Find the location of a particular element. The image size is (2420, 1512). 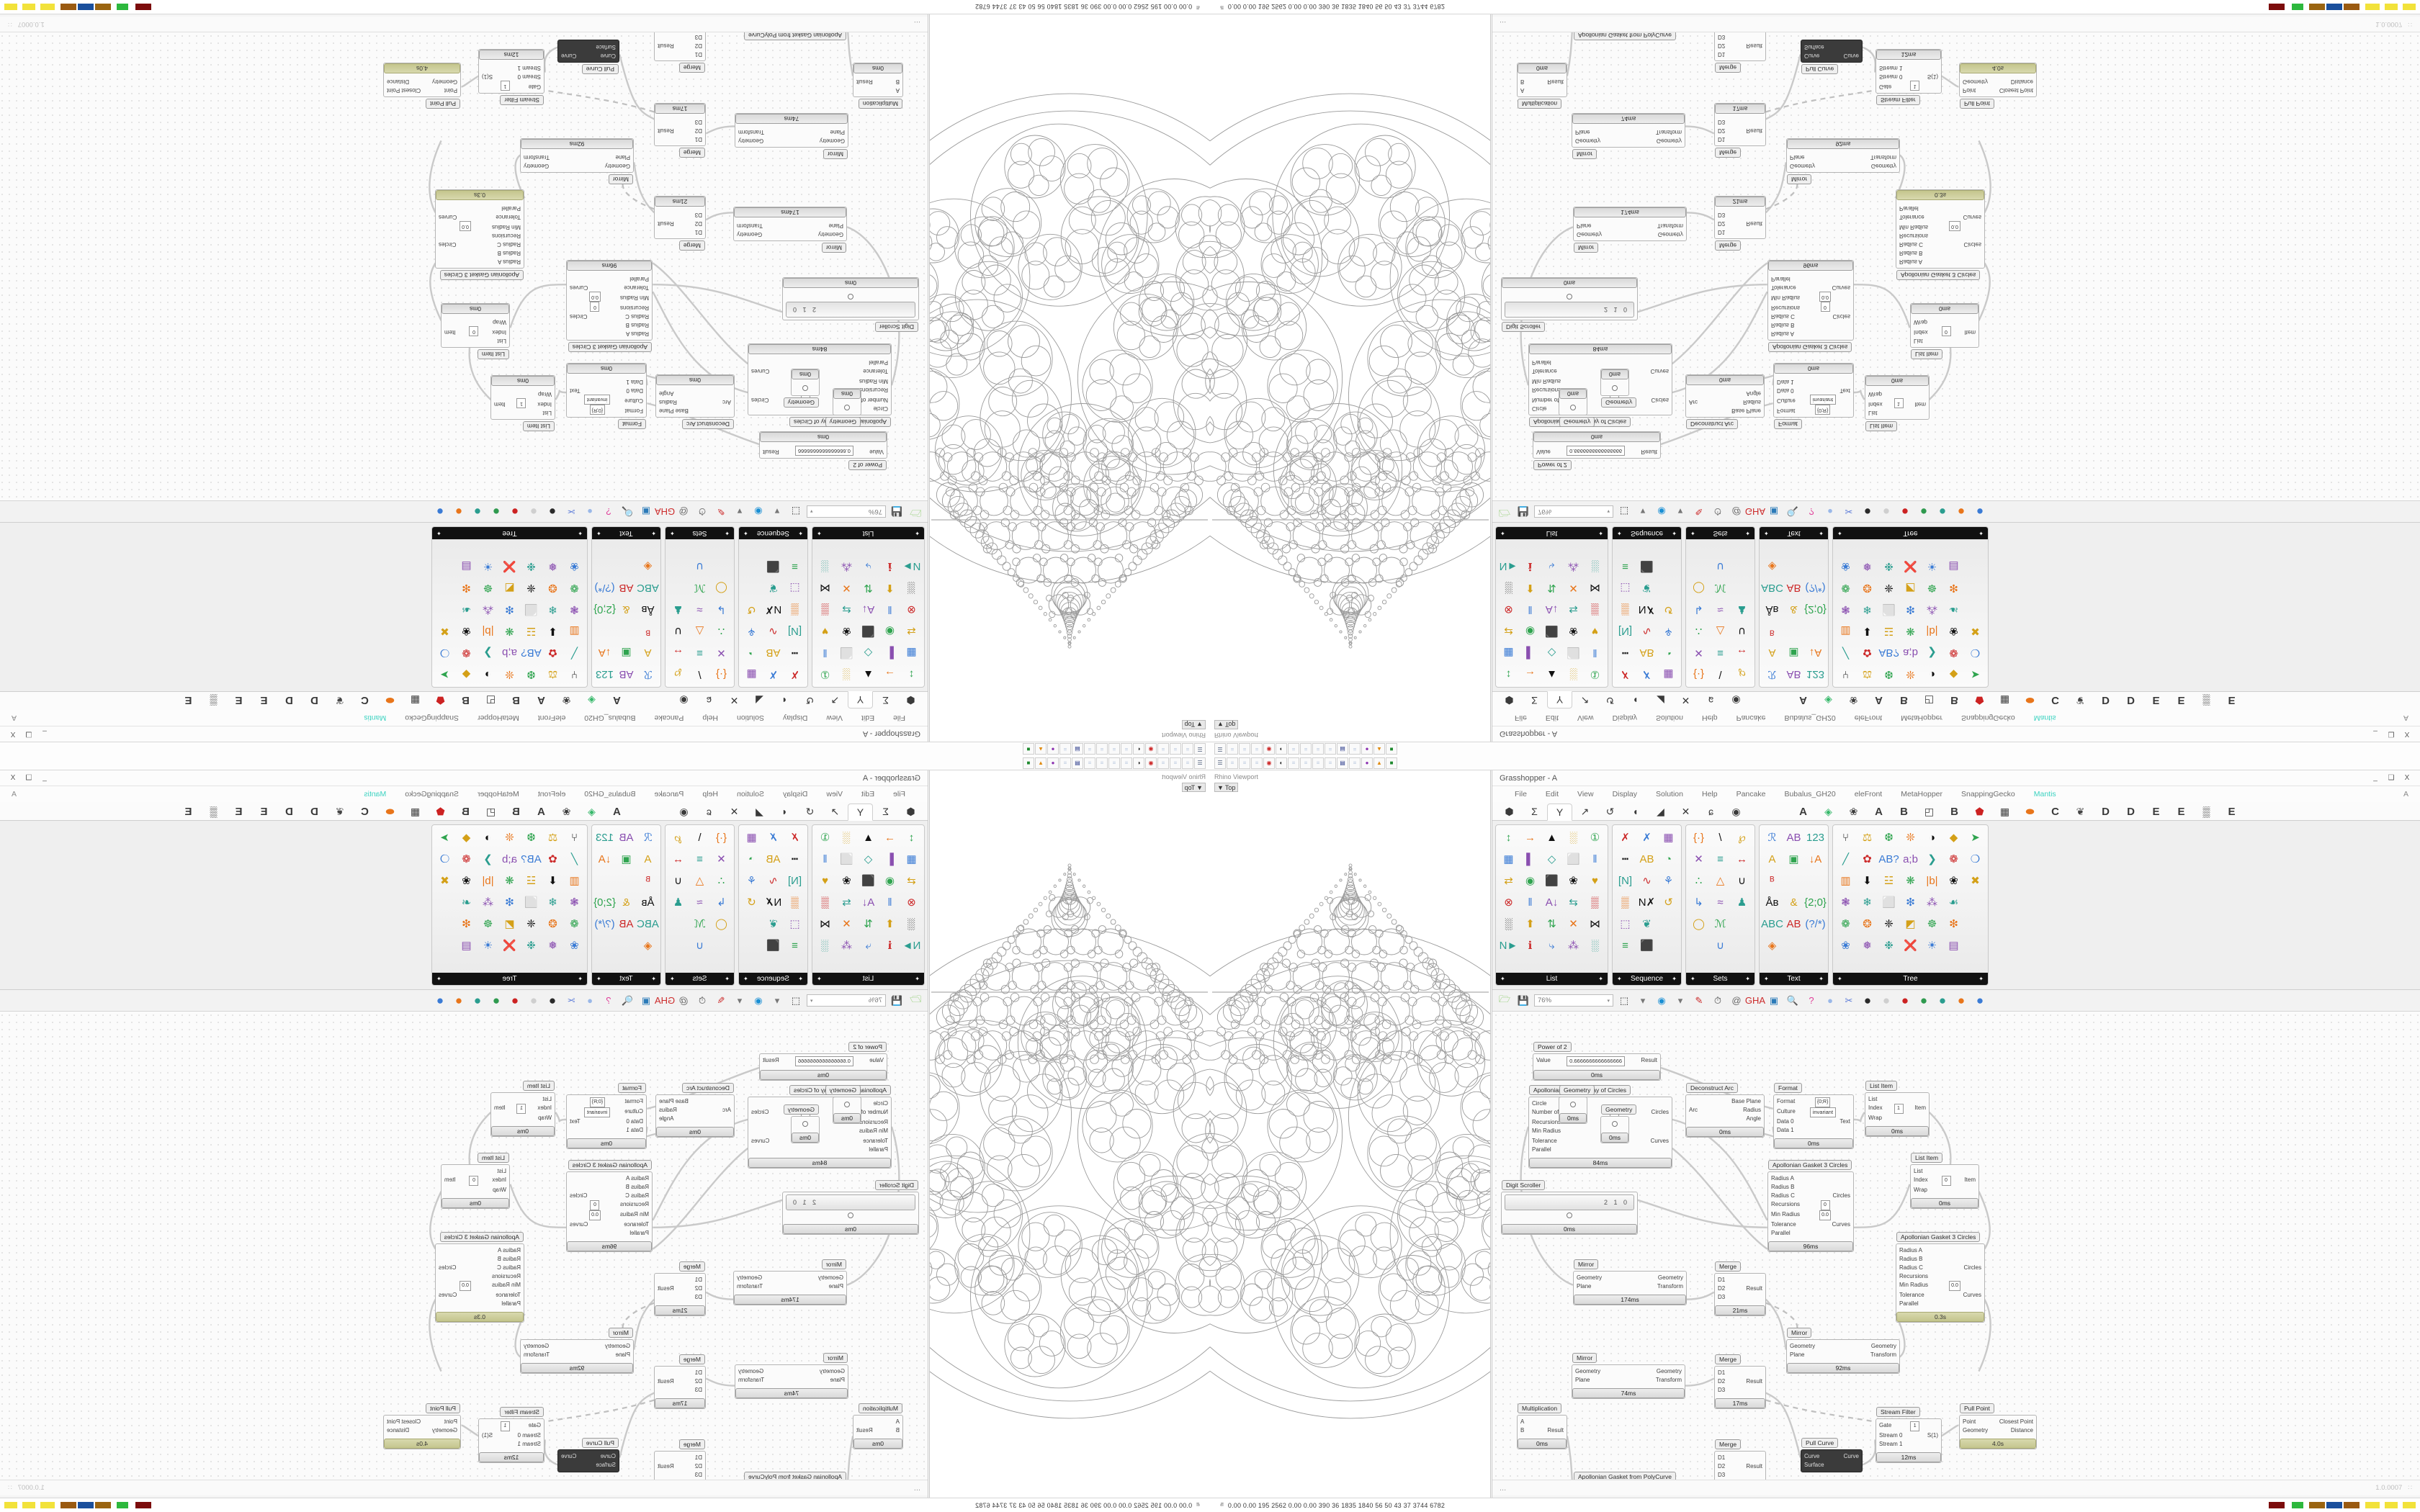

menu-item-view: View is located at coordinates (1585, 794).